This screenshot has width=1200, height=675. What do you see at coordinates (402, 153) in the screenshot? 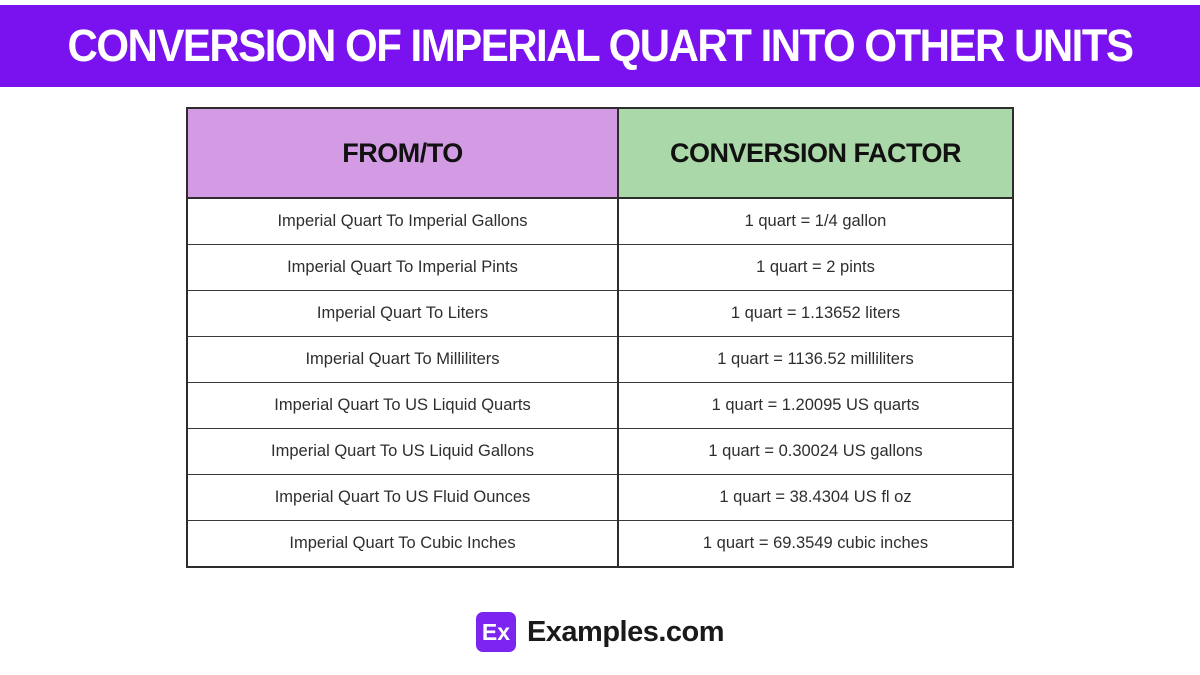
I see `column-header-from-to: FROM/TO` at bounding box center [402, 153].